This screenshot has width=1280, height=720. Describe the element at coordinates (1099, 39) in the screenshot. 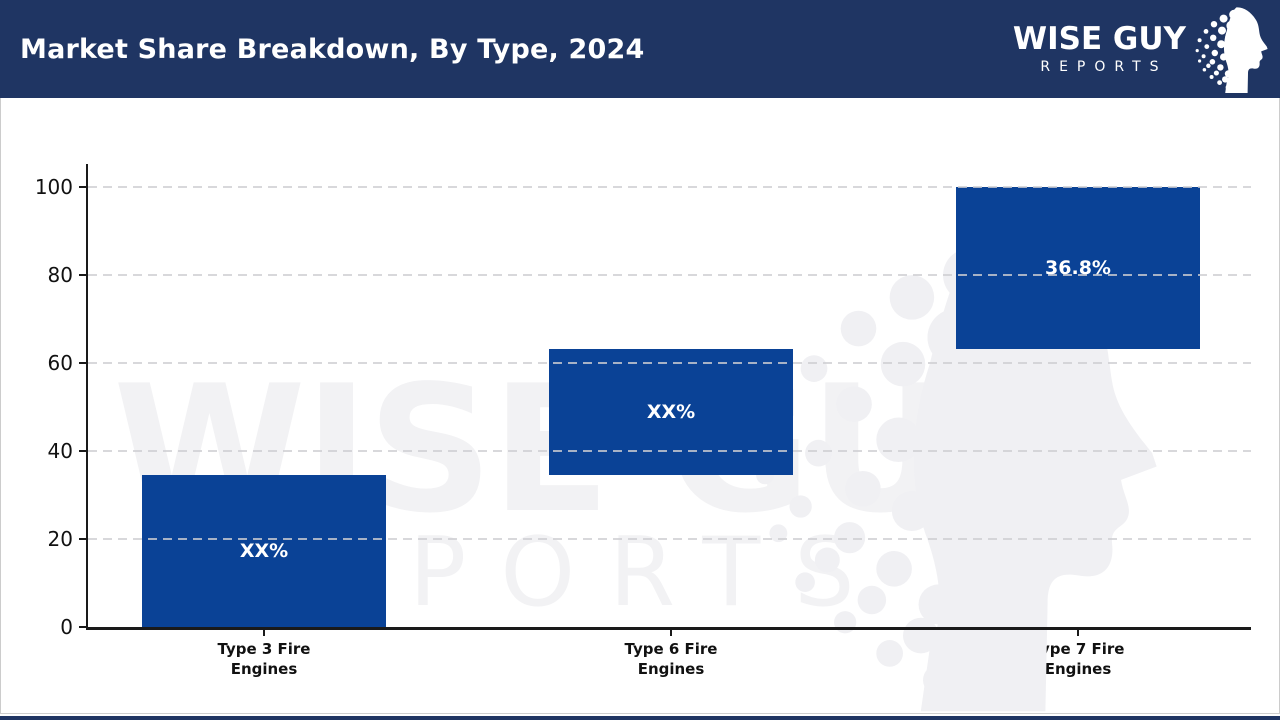

I see `brand-name: WISE GUY` at that location.